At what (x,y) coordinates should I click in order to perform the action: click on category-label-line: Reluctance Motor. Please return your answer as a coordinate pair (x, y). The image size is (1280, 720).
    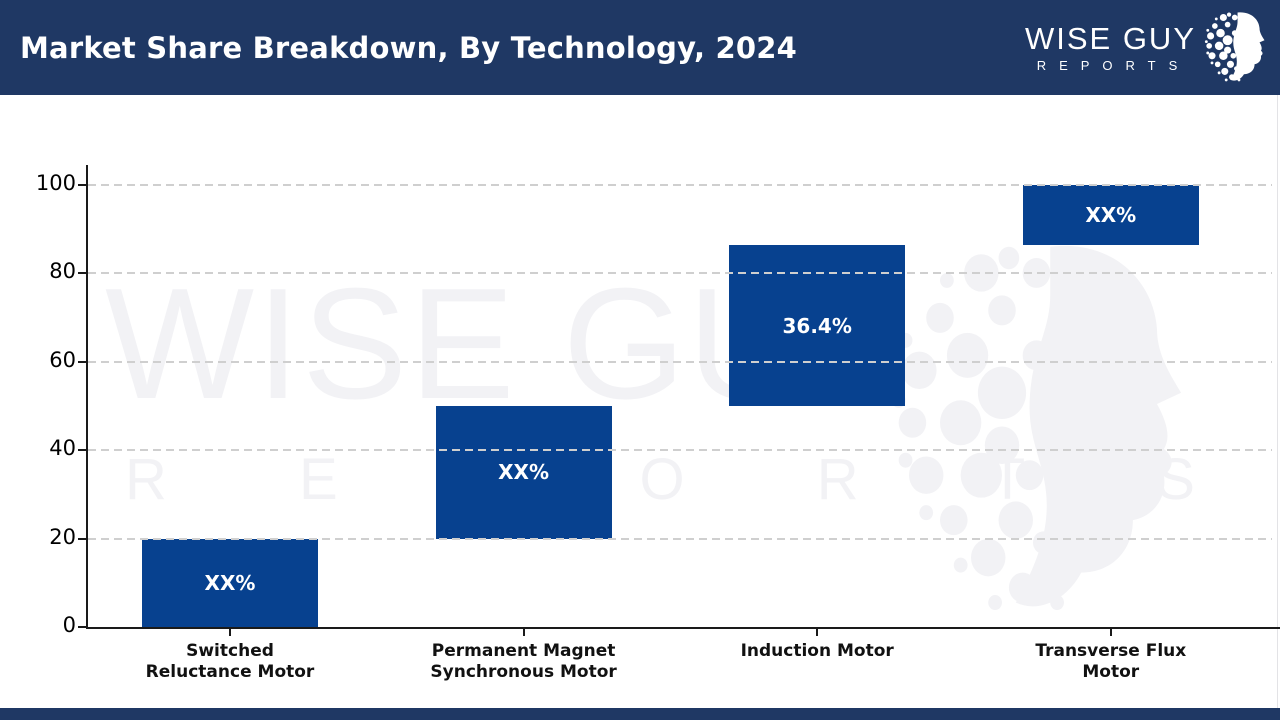
    Looking at the image, I should click on (230, 672).